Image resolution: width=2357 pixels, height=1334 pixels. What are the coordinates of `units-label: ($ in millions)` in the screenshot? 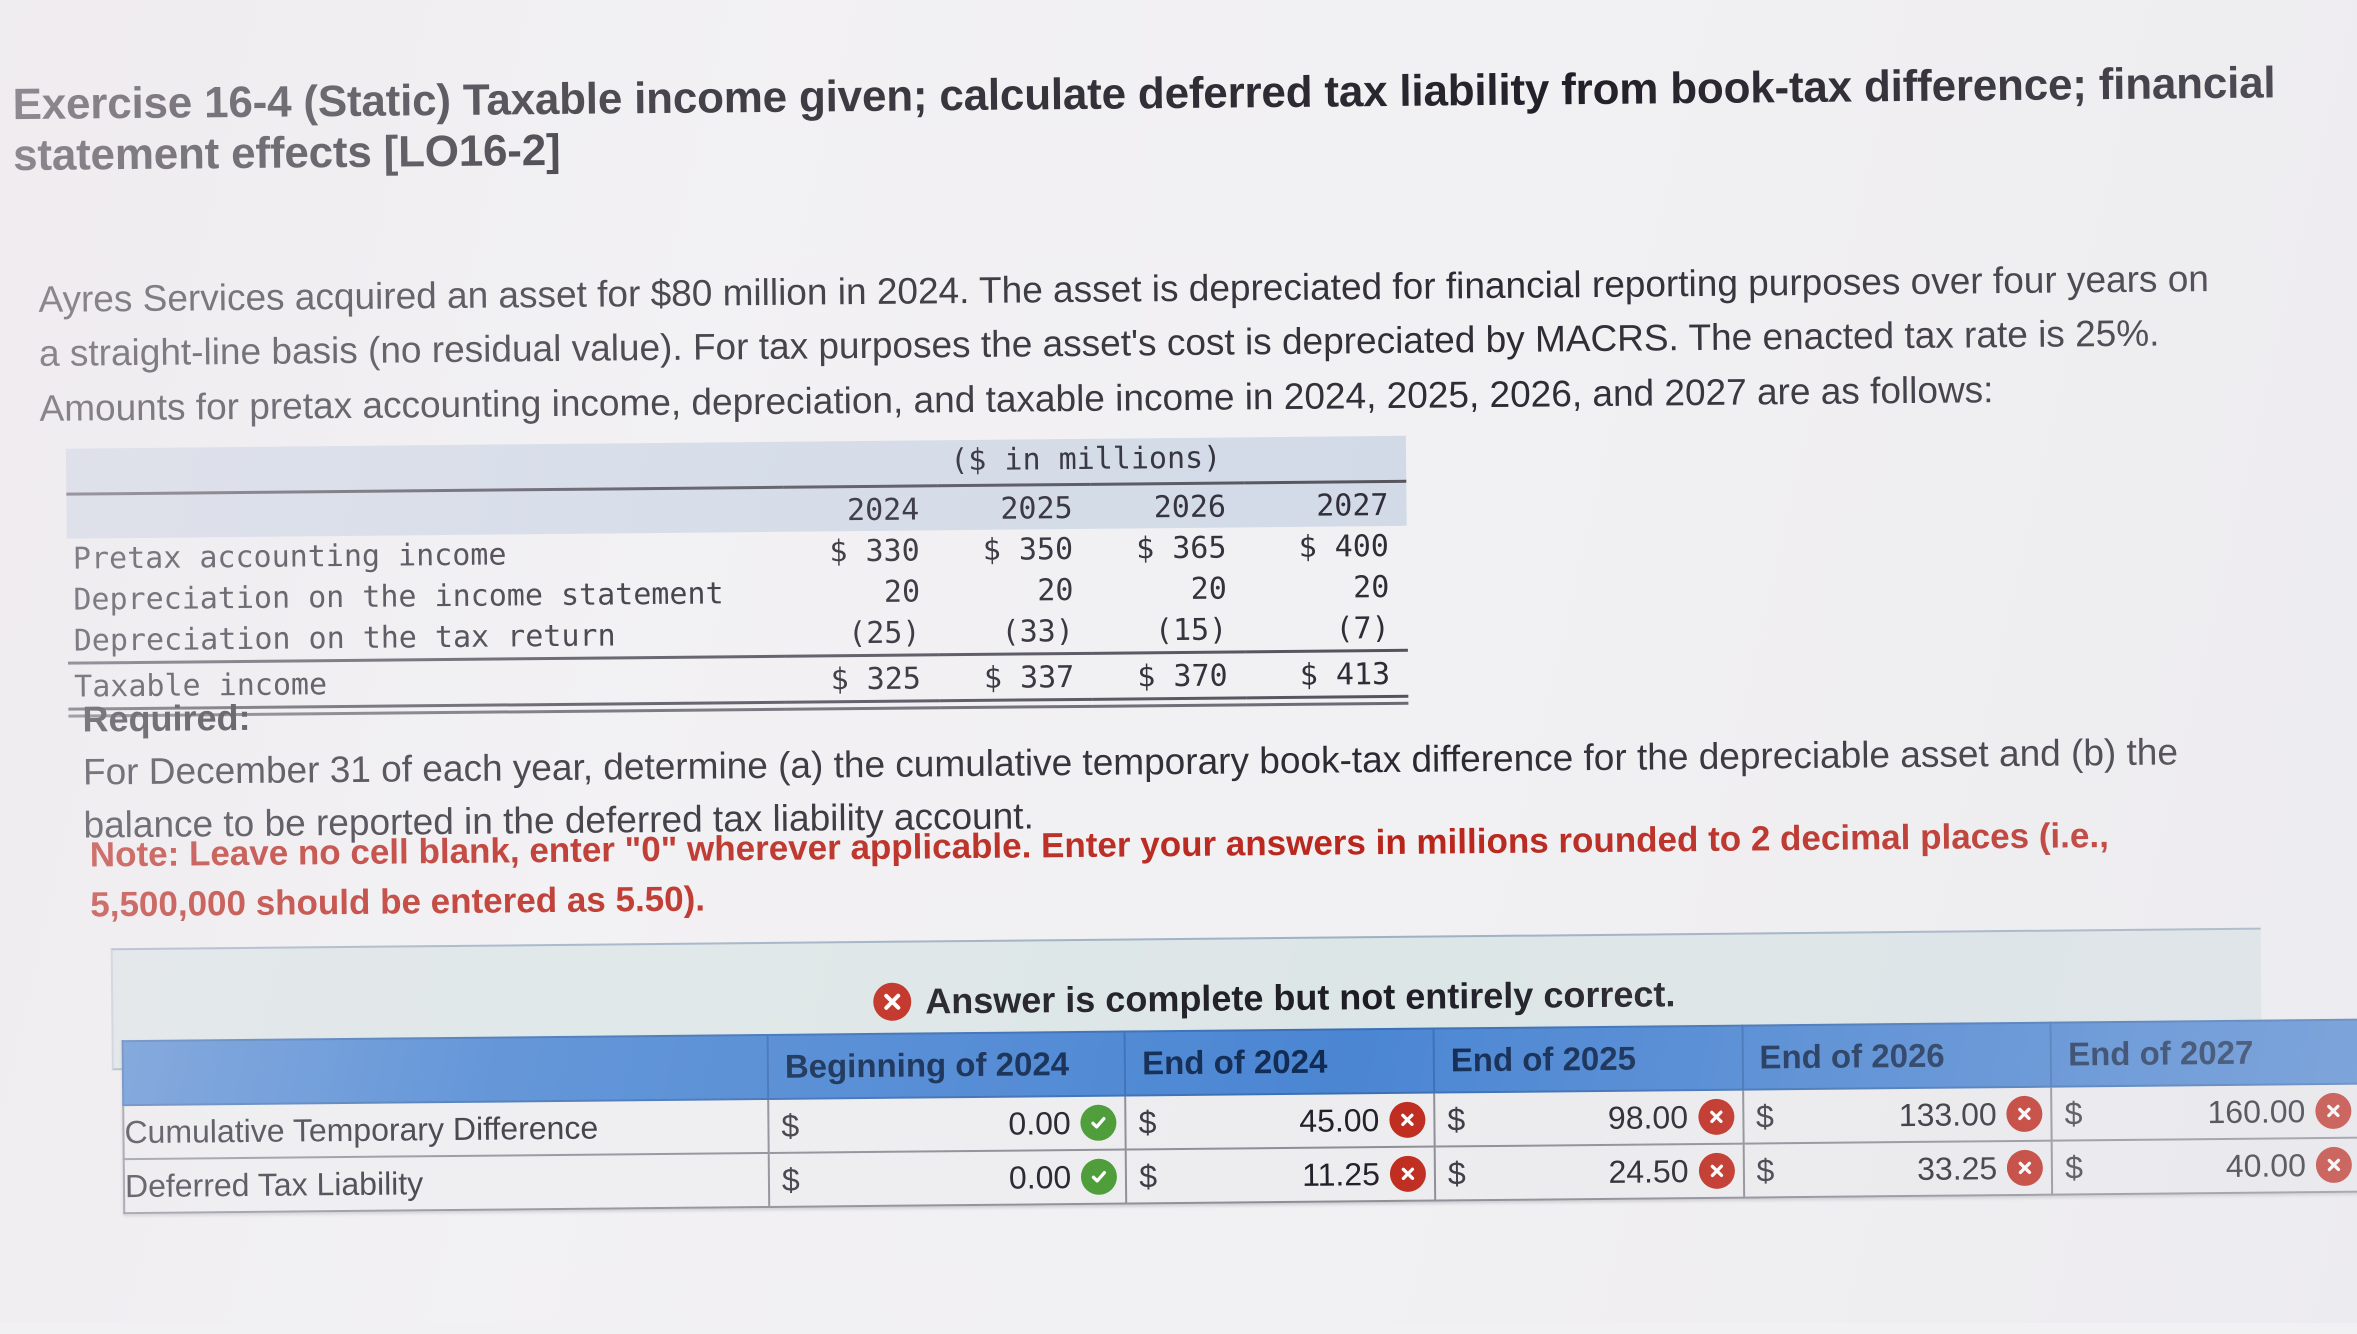 It's located at (1086, 459).